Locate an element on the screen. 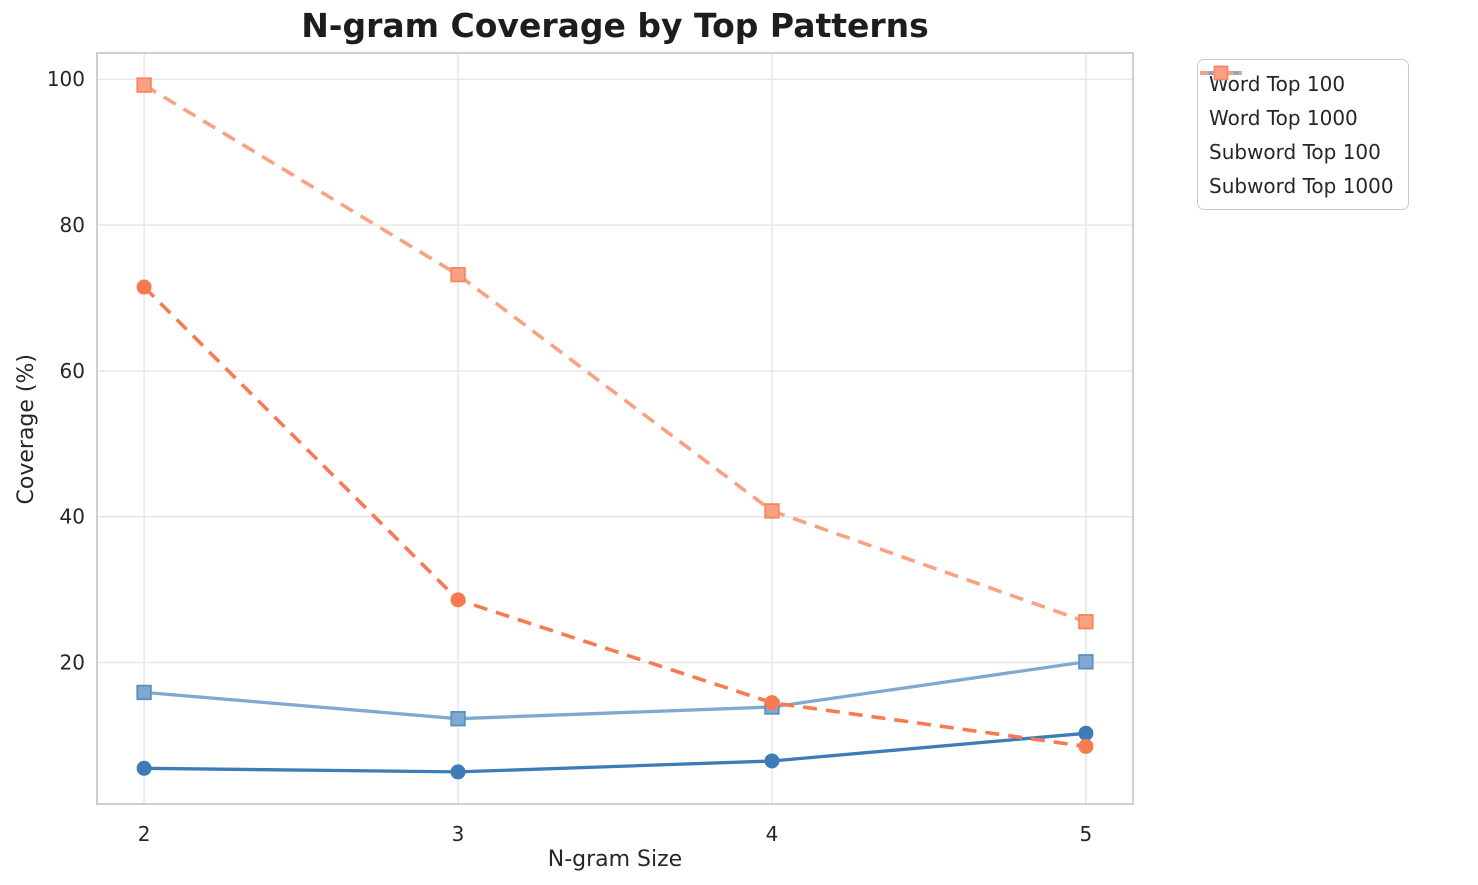  x-tick-label: 2 is located at coordinates (144, 834).